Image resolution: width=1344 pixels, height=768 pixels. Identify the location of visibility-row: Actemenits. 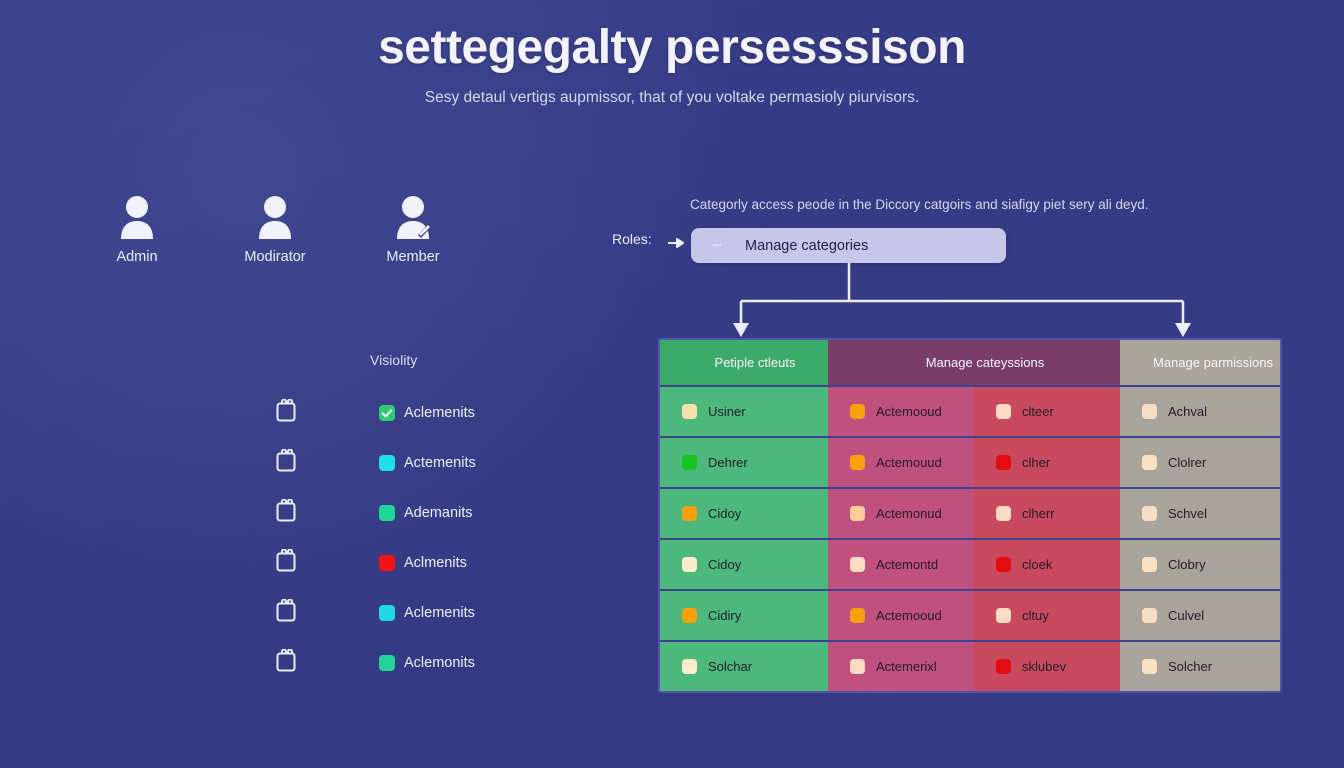
(435, 463).